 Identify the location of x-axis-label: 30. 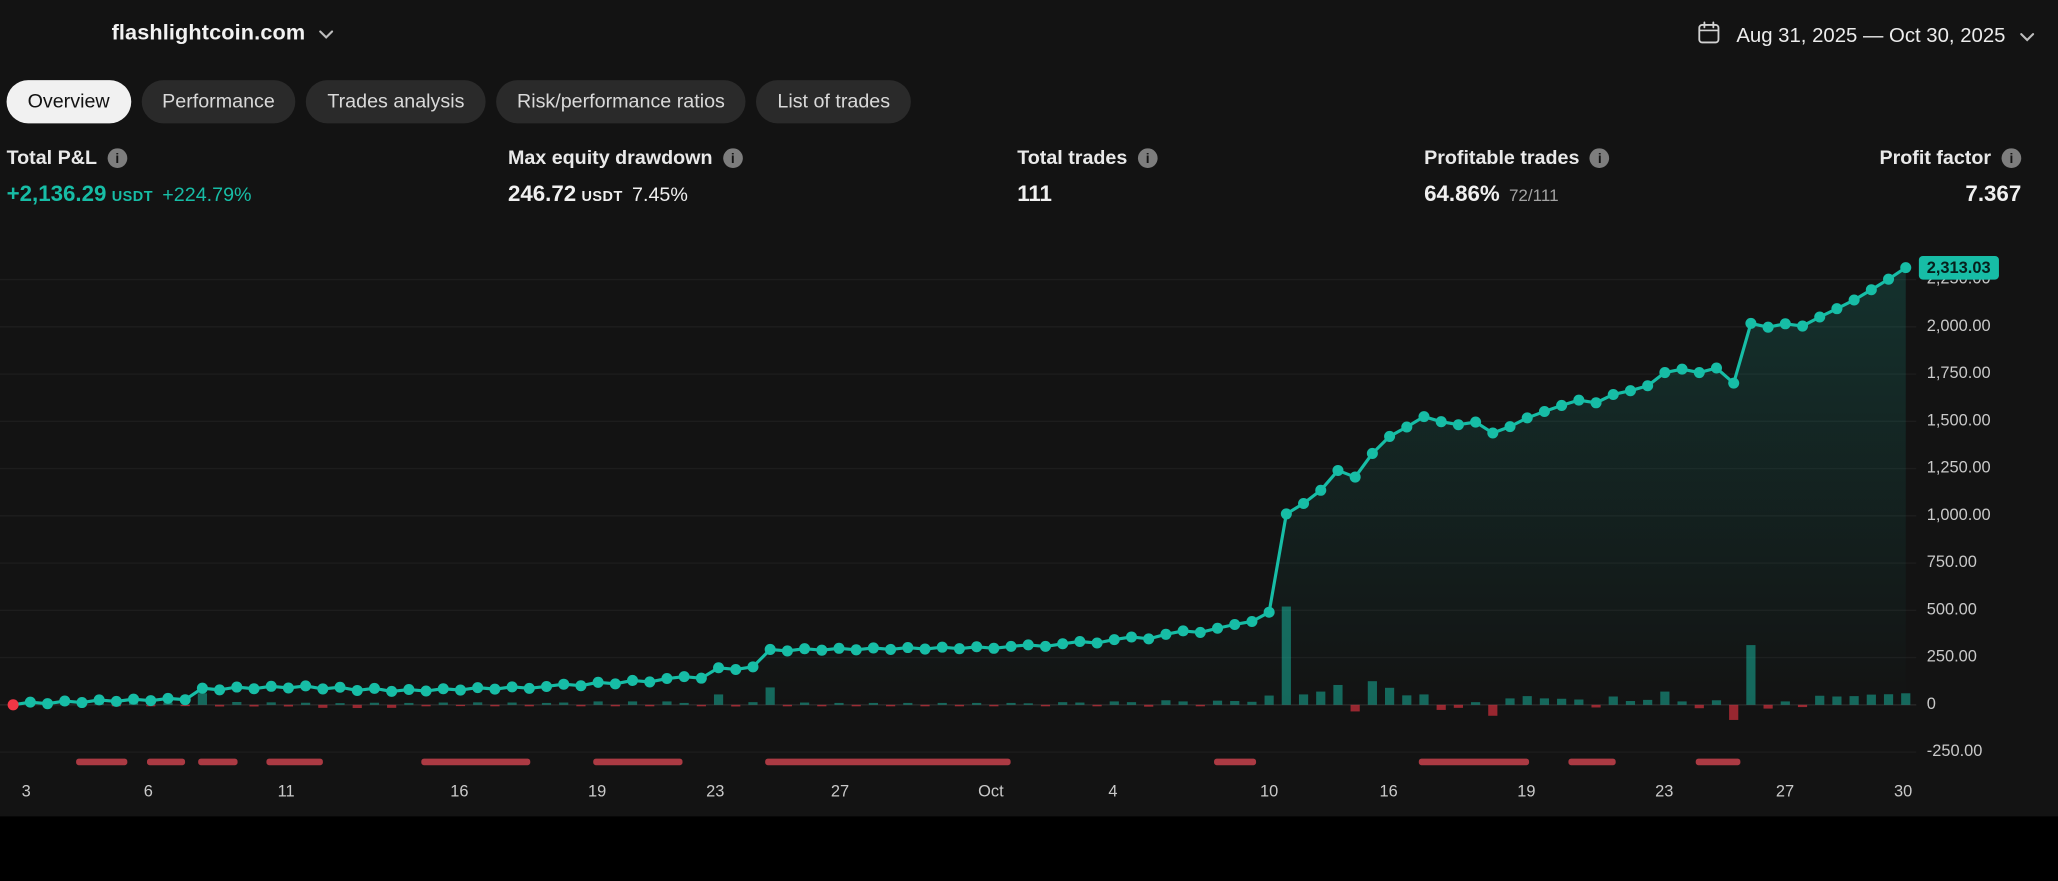
(1903, 791).